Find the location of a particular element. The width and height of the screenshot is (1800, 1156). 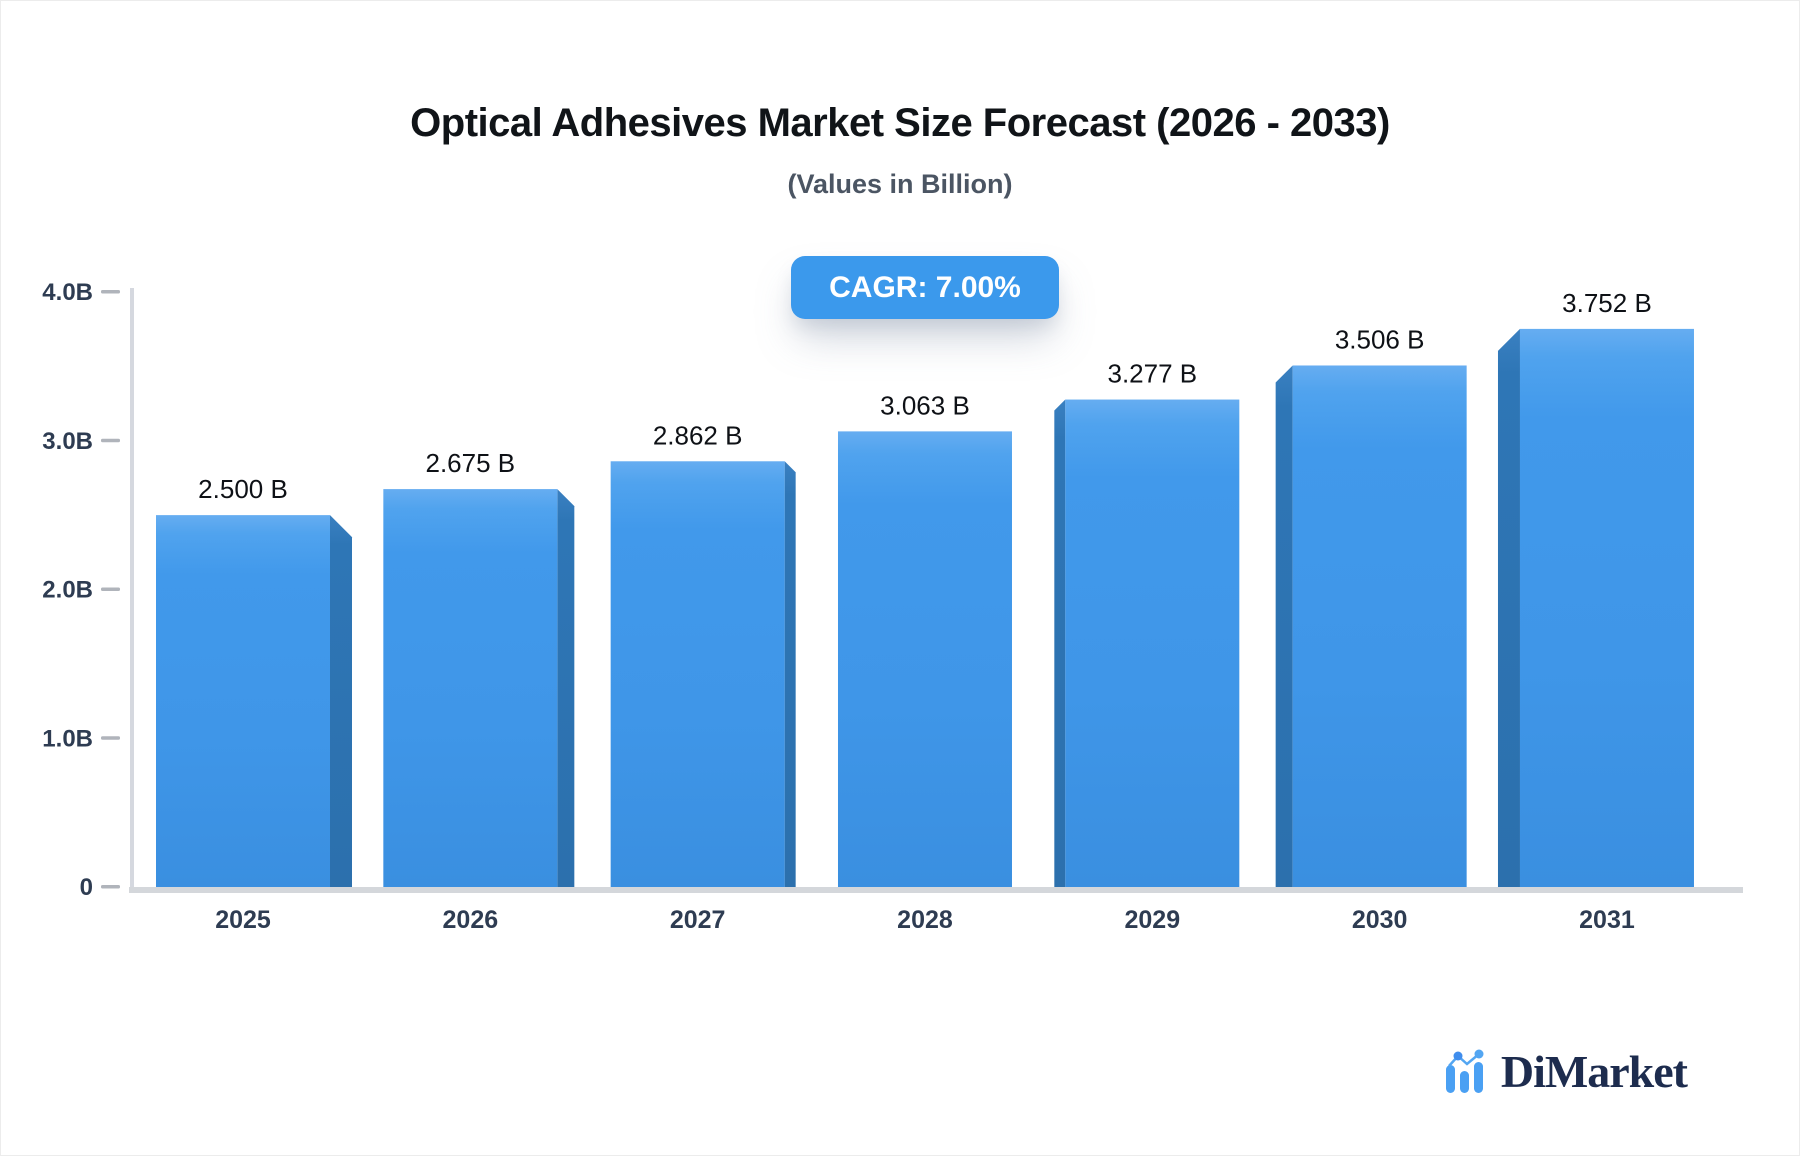

brand-name: DiMarket is located at coordinates (1594, 1071).